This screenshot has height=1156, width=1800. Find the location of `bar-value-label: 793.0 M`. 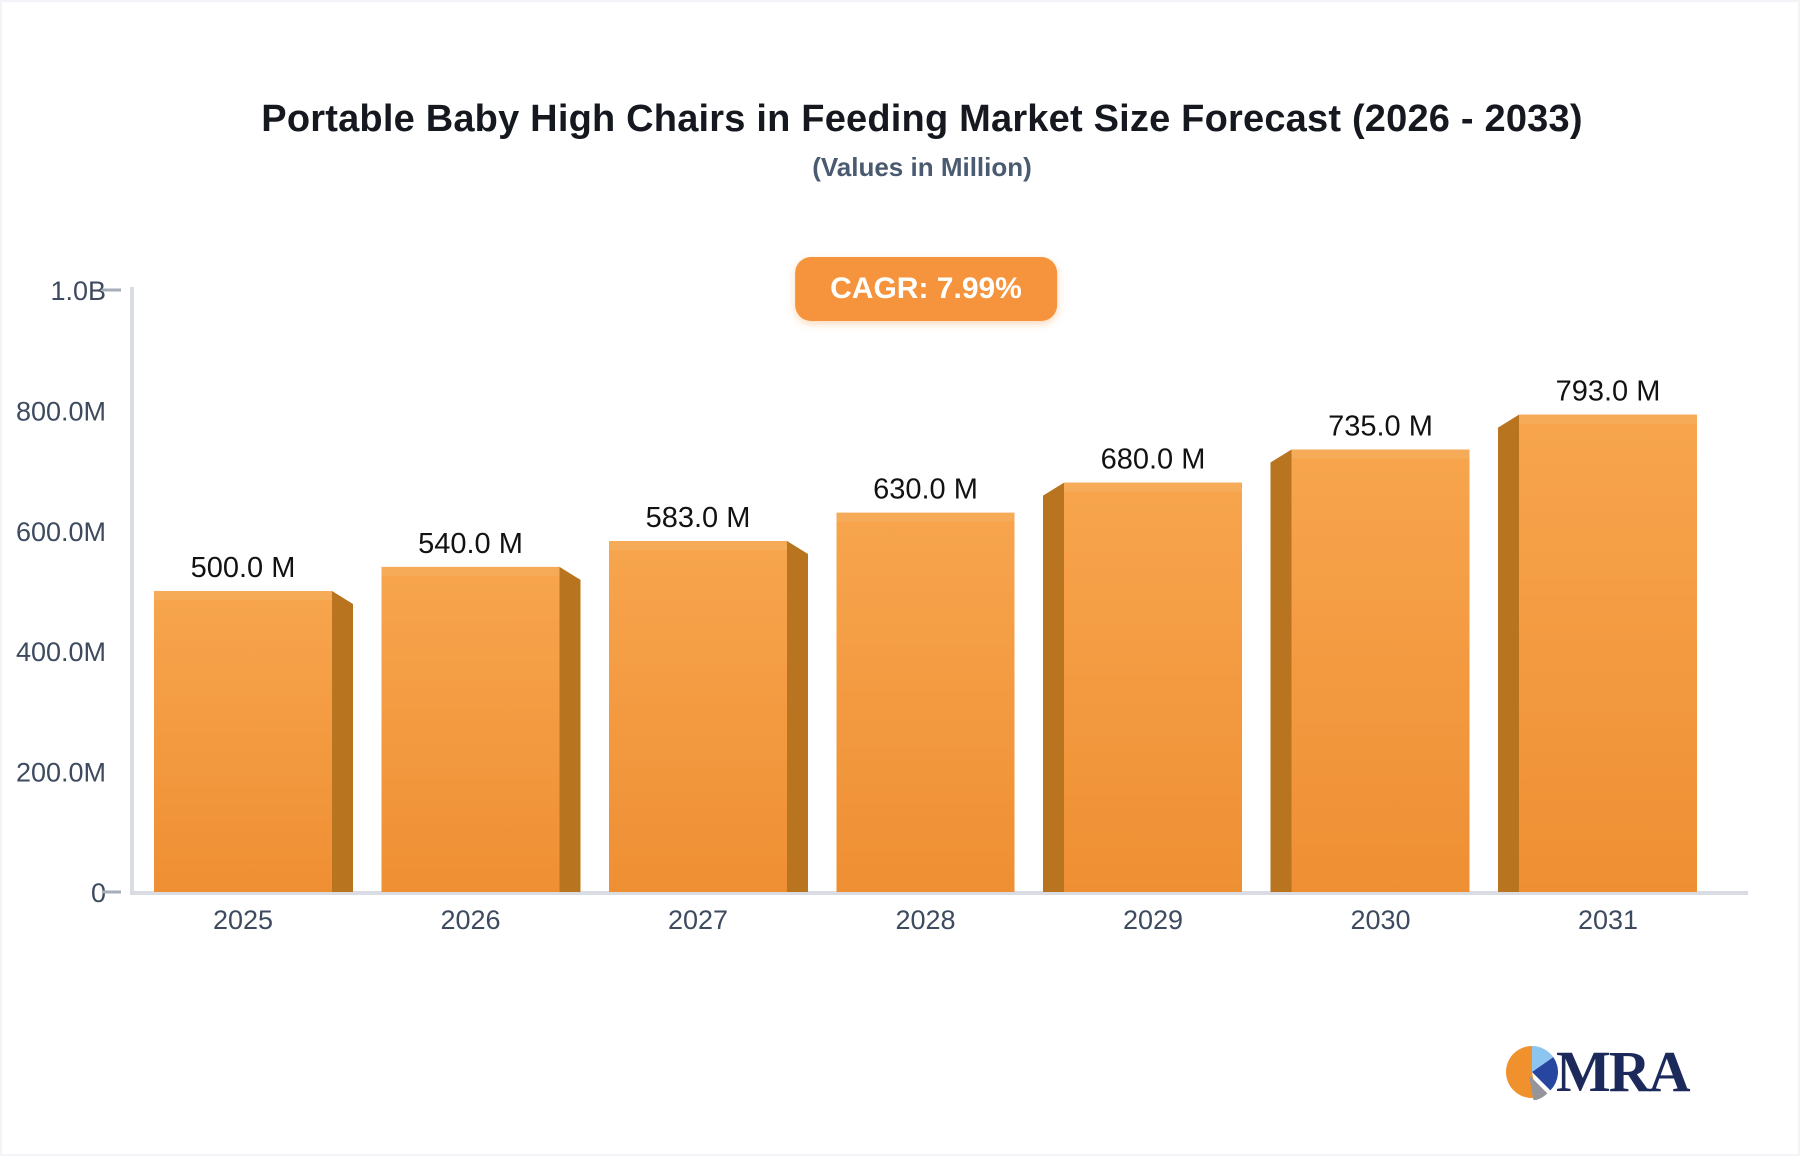

bar-value-label: 793.0 M is located at coordinates (1608, 392).